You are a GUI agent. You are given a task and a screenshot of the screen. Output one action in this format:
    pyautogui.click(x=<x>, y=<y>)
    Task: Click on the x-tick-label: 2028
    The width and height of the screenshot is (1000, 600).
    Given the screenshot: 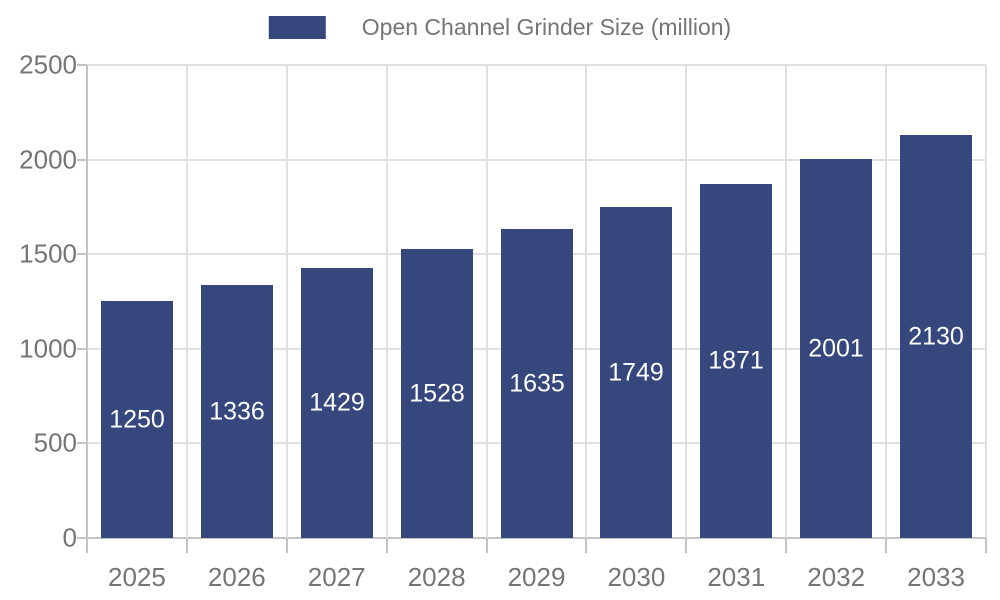 What is the action you would take?
    pyautogui.click(x=436, y=577)
    